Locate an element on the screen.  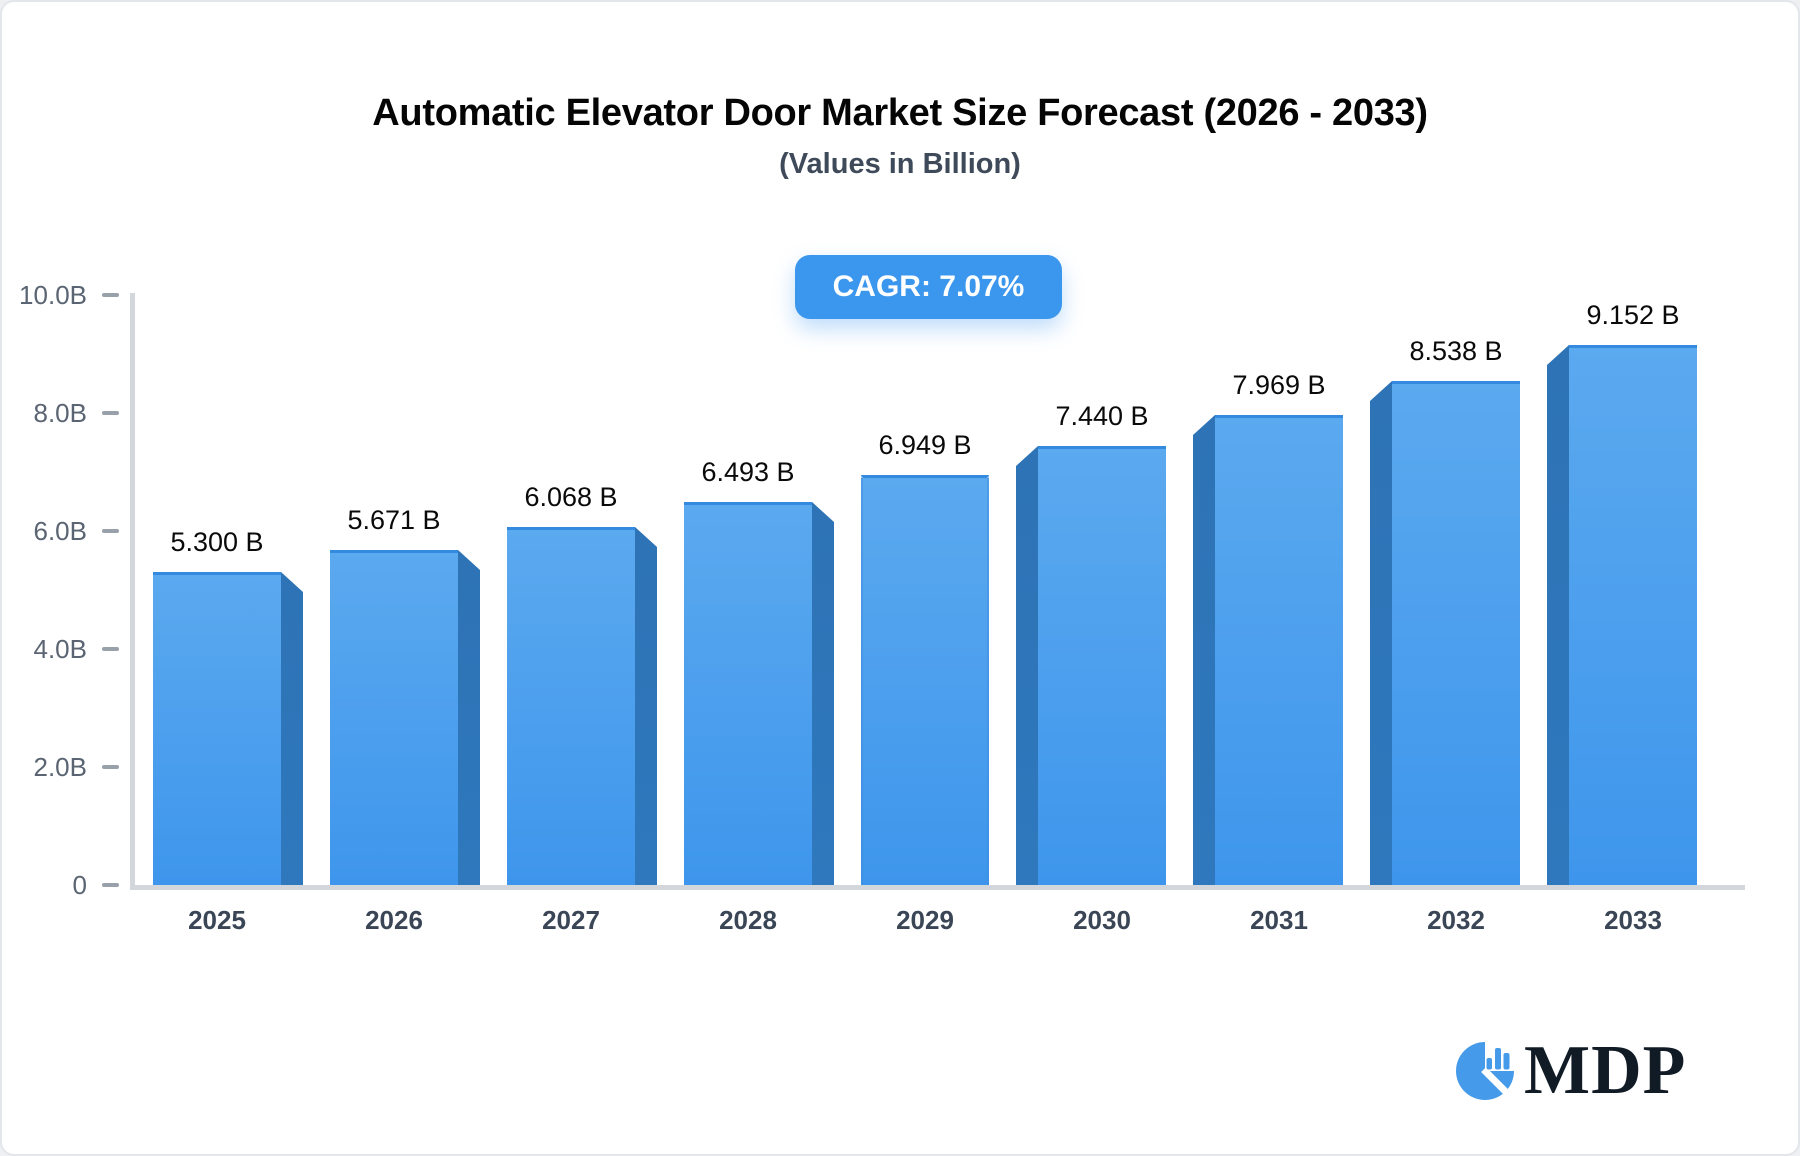
x-axis-category-label: 2027 is located at coordinates (571, 920).